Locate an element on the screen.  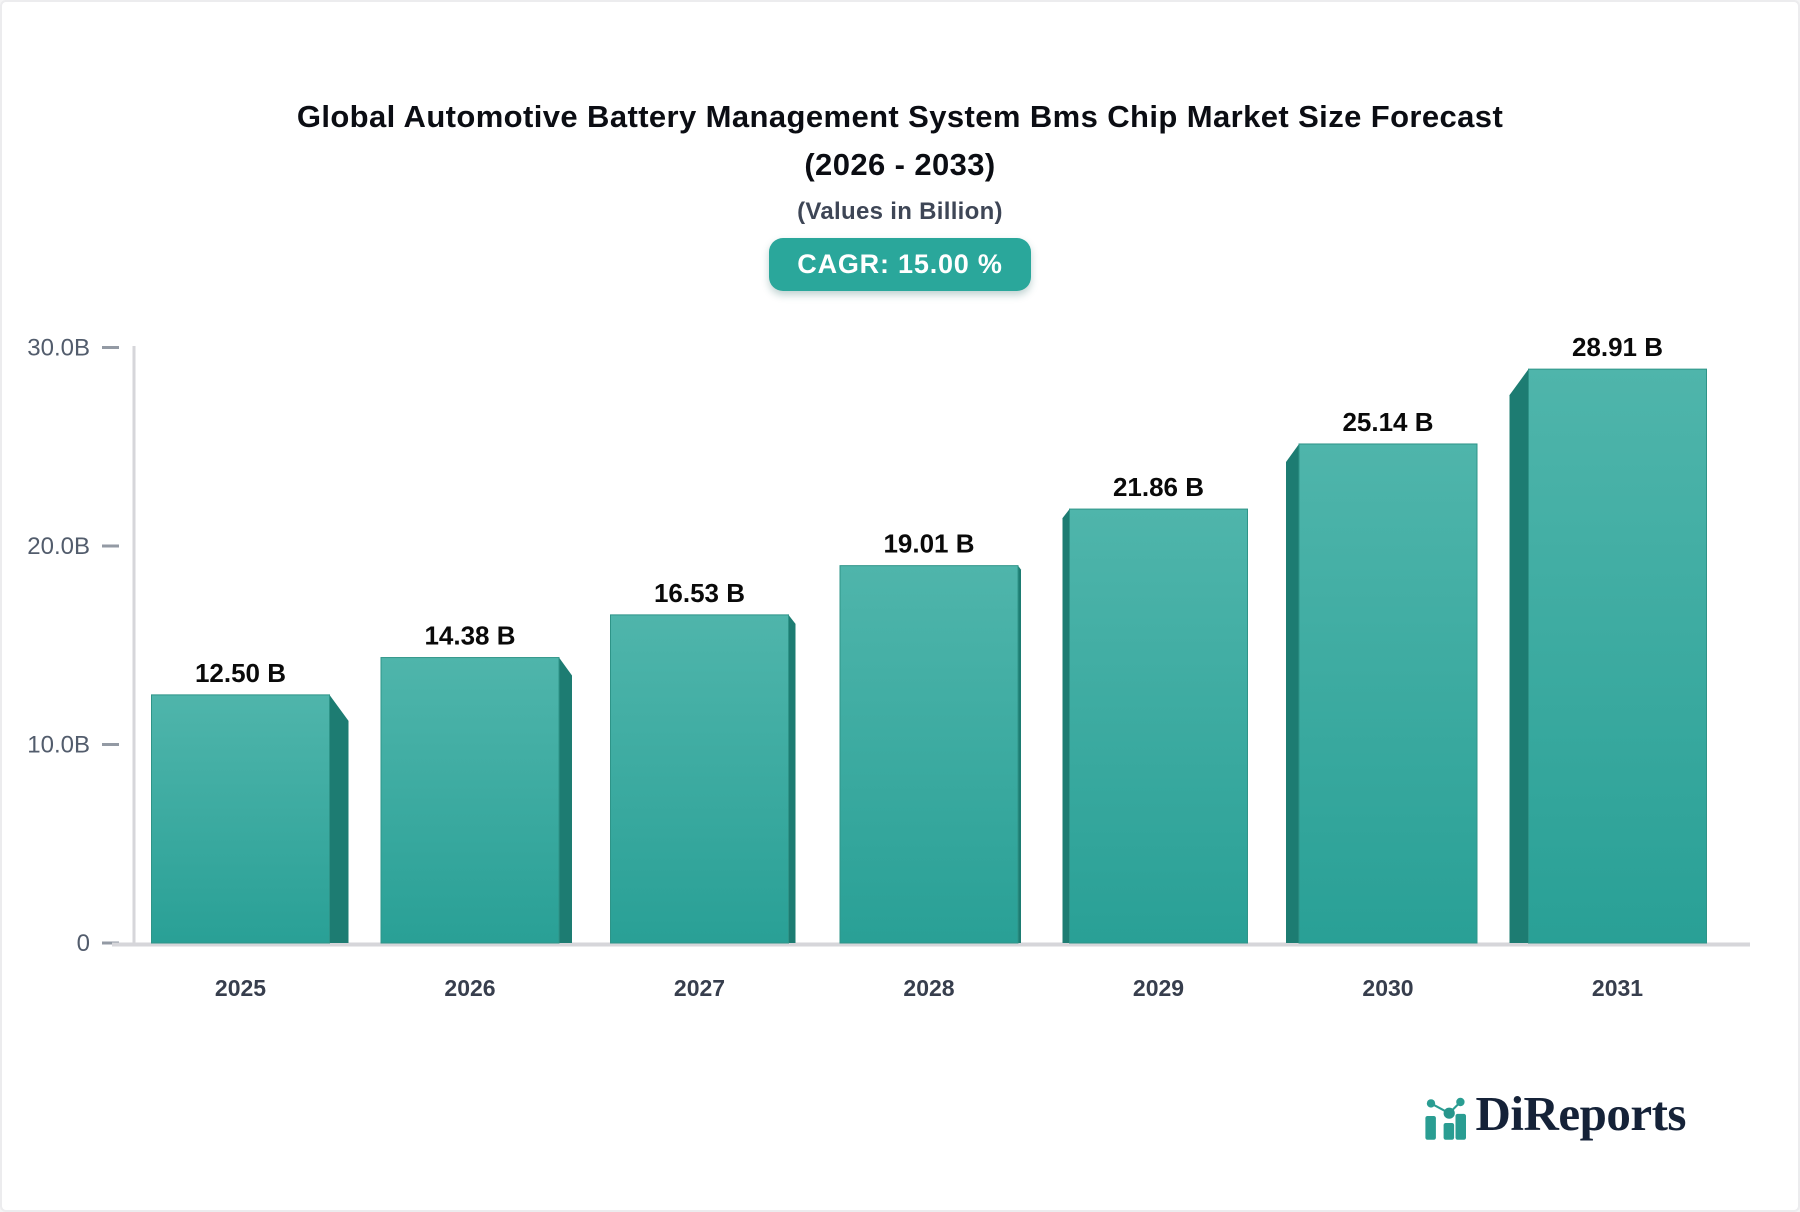
cagr-badge: CAGR: 15.00 % is located at coordinates (900, 264).